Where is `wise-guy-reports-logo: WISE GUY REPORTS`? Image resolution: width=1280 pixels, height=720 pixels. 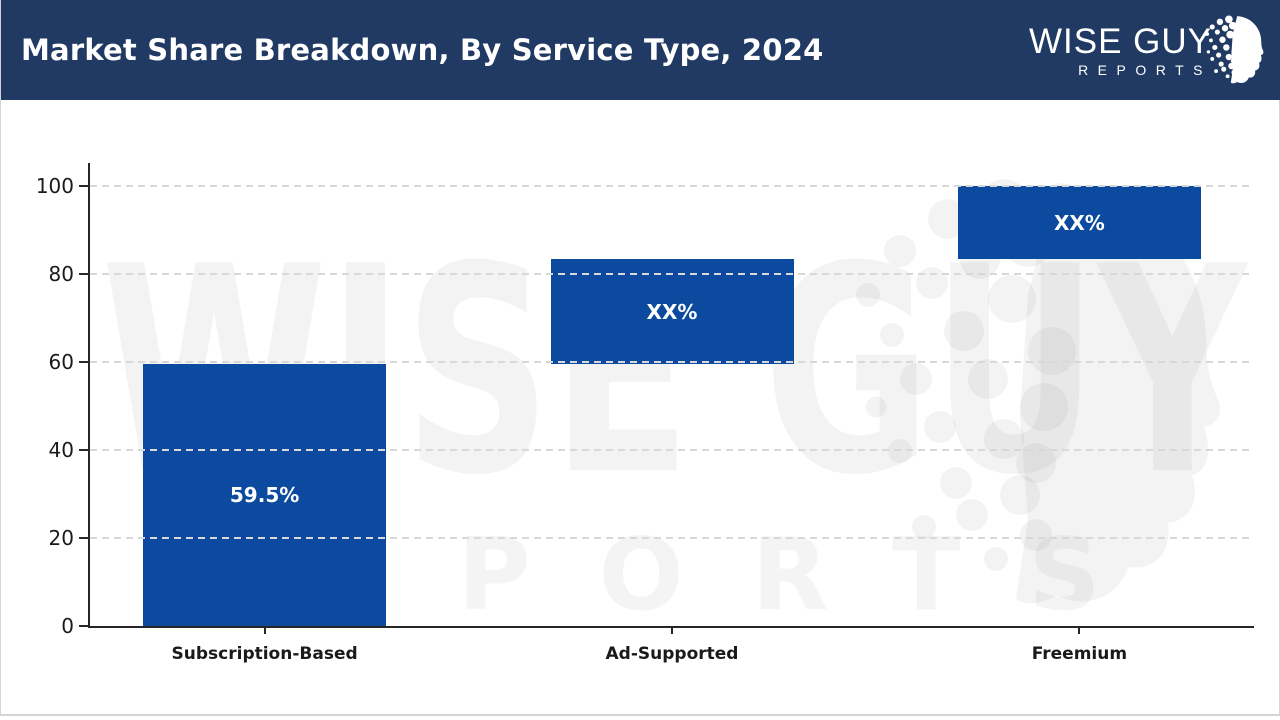
wise-guy-reports-logo: WISE GUY REPORTS is located at coordinates (1154, 50).